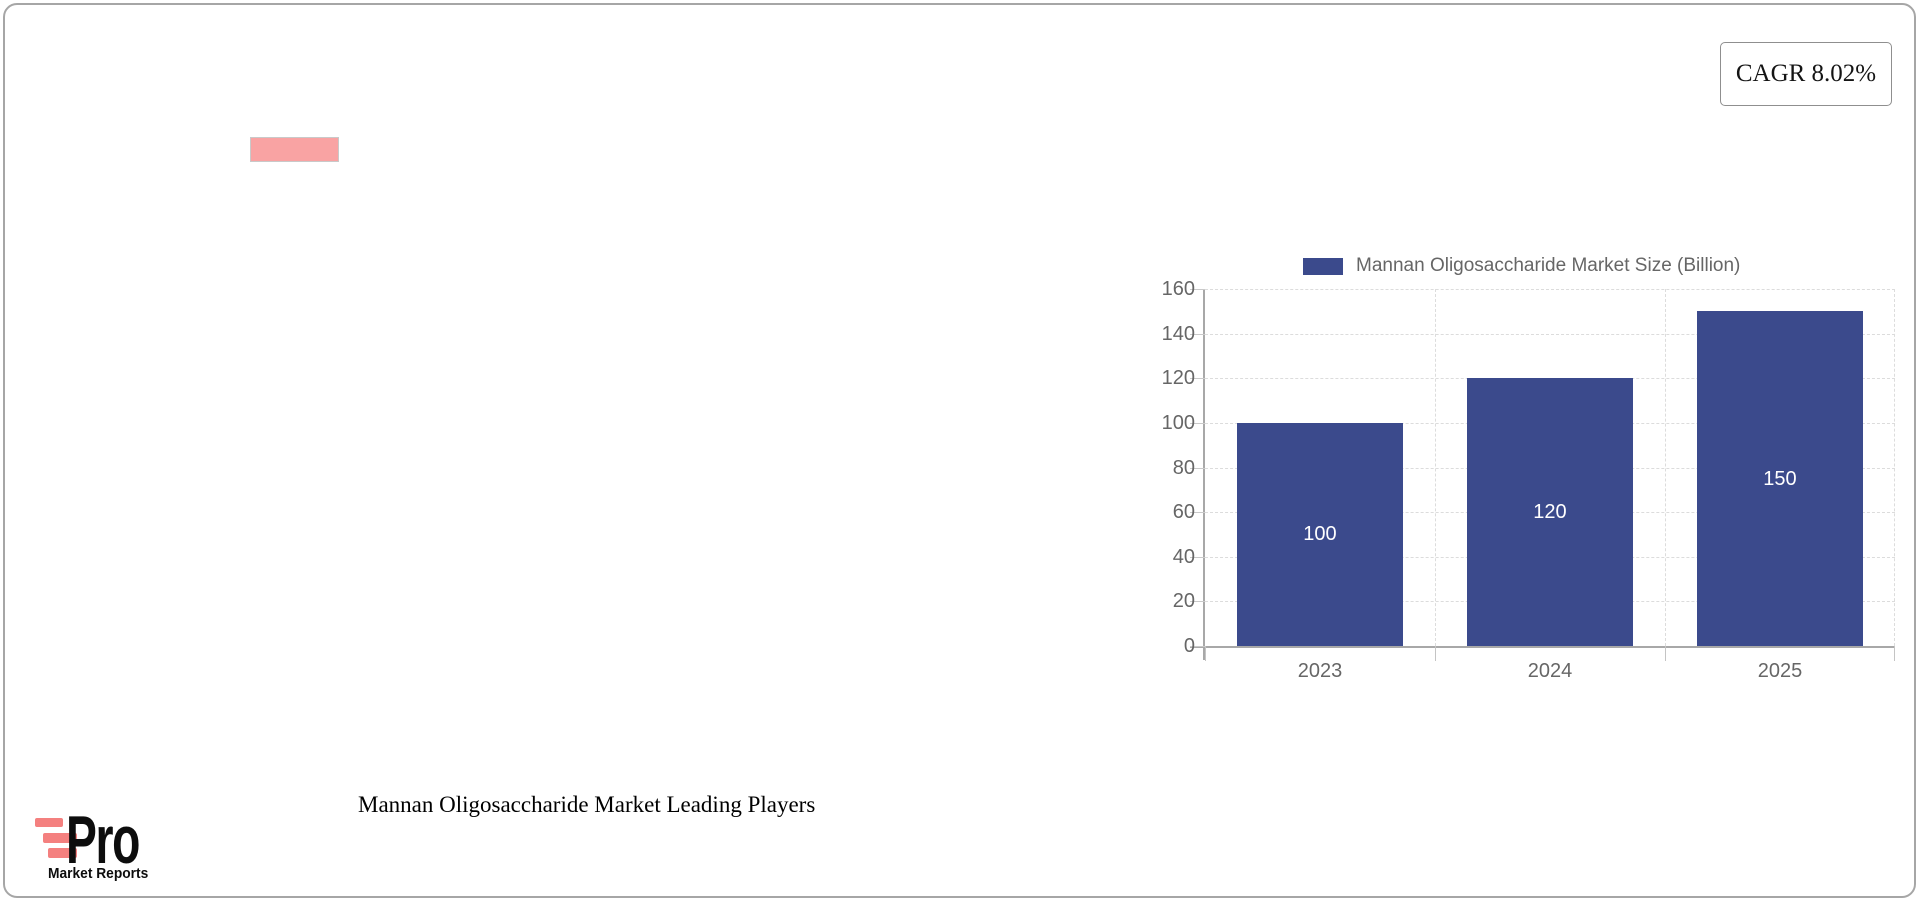  What do you see at coordinates (103, 840) in the screenshot?
I see `logo-title: Pro` at bounding box center [103, 840].